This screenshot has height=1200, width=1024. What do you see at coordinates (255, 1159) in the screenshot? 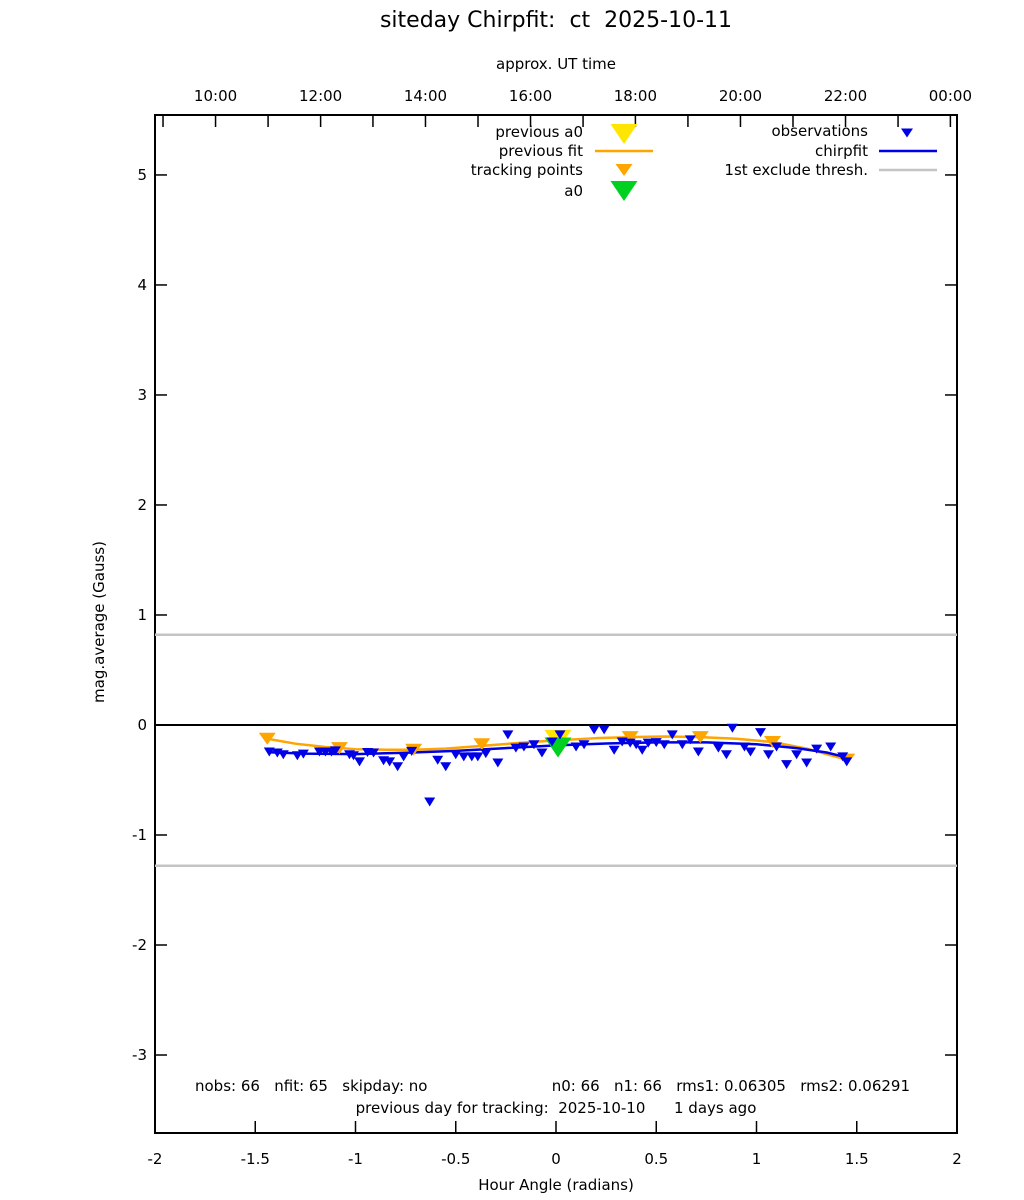
I see `x-tick-label: -1.5` at bounding box center [255, 1159].